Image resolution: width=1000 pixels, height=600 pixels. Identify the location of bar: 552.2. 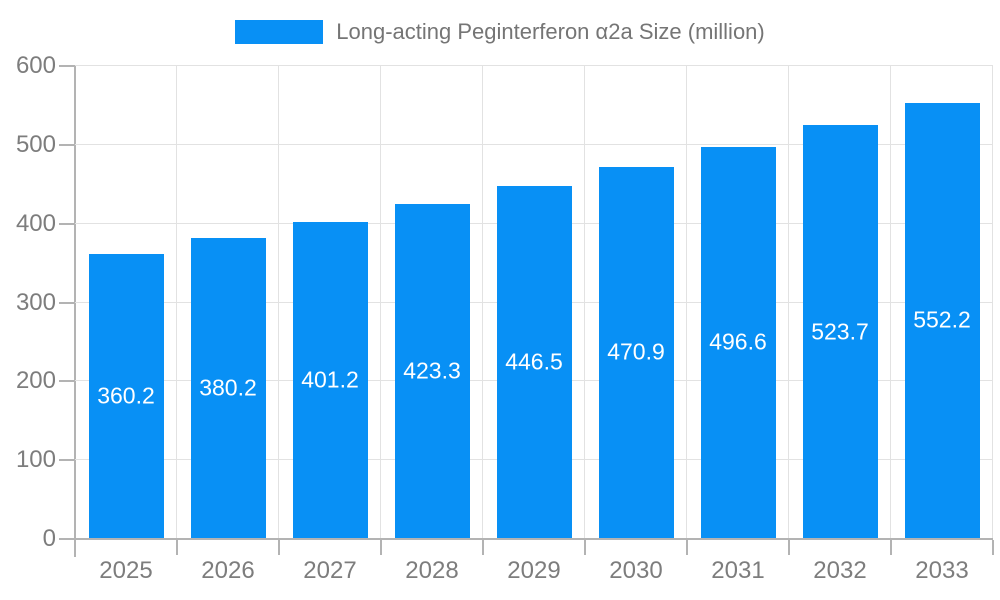
(942, 320).